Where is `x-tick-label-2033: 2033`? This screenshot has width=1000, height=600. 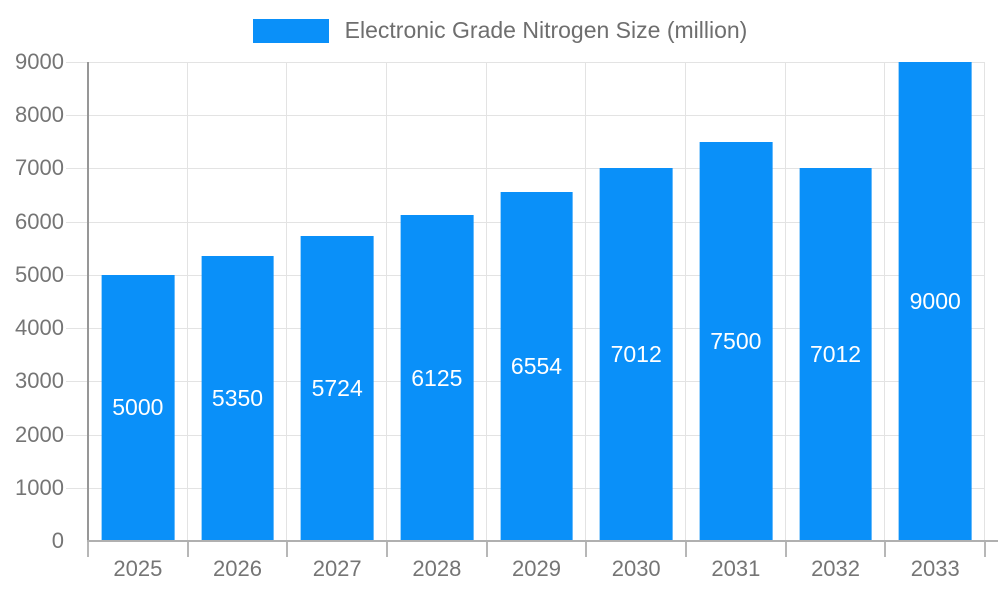 x-tick-label-2033: 2033 is located at coordinates (935, 568).